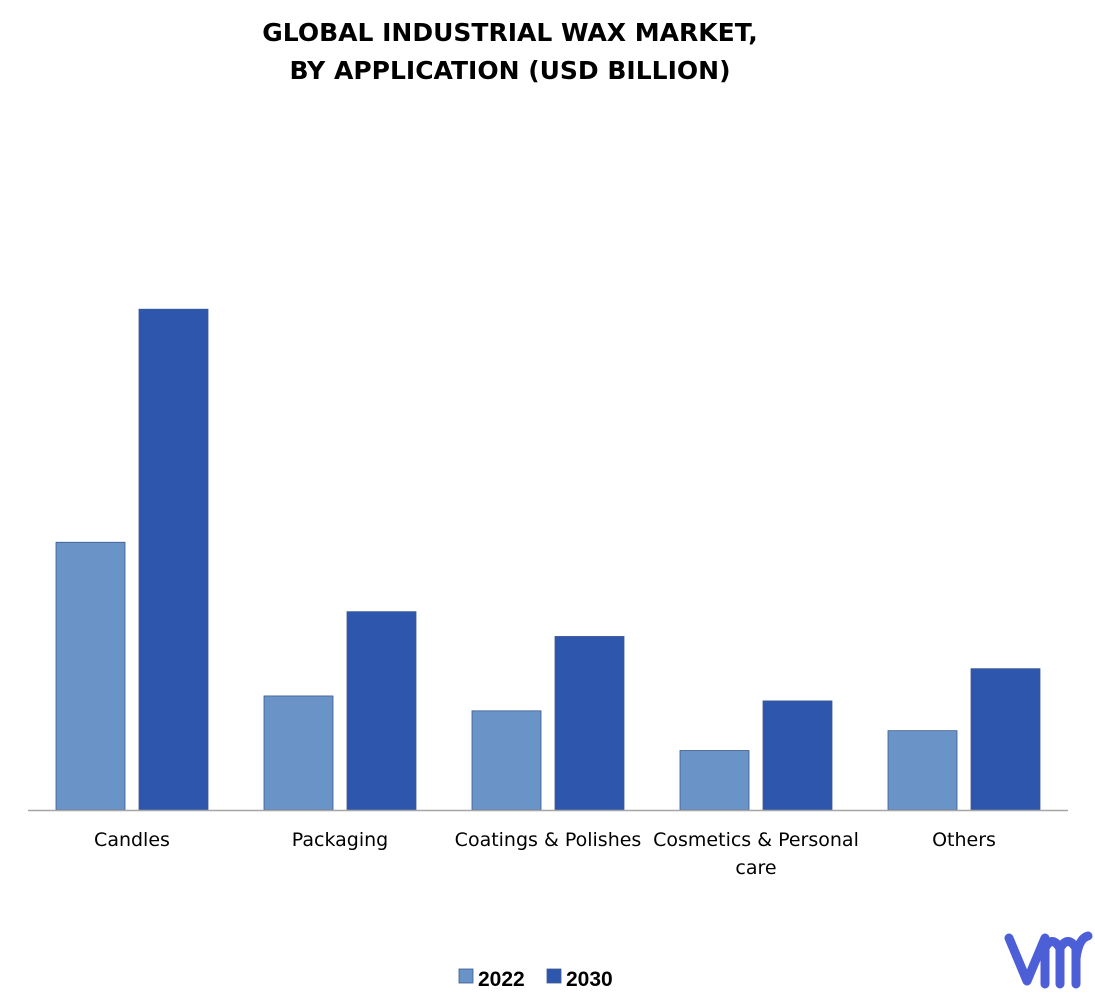 The width and height of the screenshot is (1095, 1008). What do you see at coordinates (964, 840) in the screenshot?
I see `category-label-4-0: Others` at bounding box center [964, 840].